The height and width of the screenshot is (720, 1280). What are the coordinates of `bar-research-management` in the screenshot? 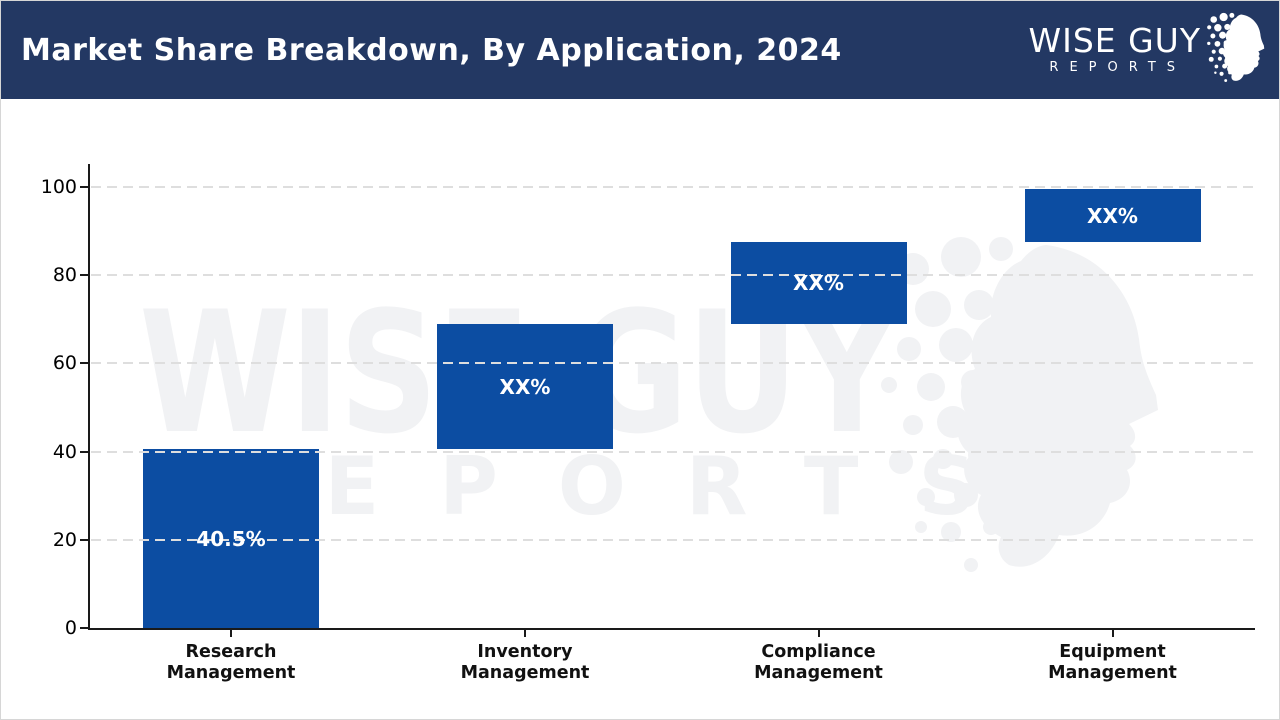 It's located at (231, 538).